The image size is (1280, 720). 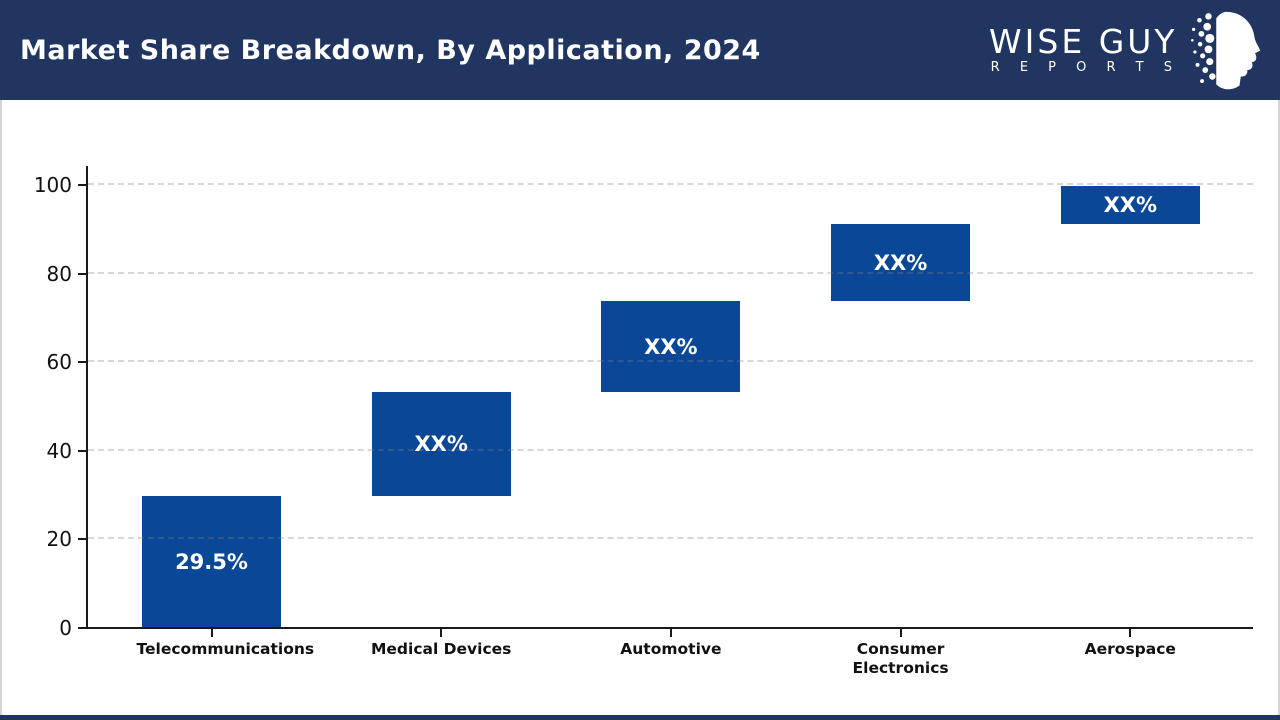 I want to click on x-tick-label-medical-devices: Medical Devices, so click(x=441, y=649).